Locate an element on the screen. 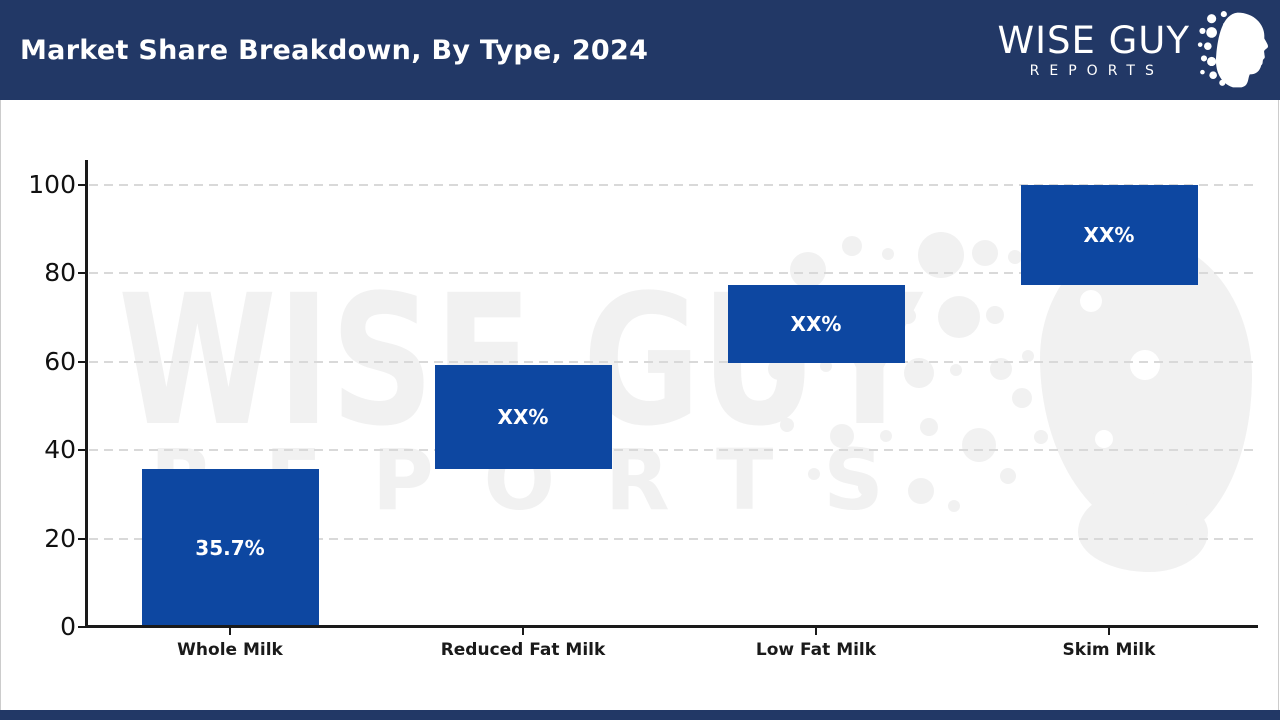  bar-reduced-fat-milk: XX% is located at coordinates (523, 417).